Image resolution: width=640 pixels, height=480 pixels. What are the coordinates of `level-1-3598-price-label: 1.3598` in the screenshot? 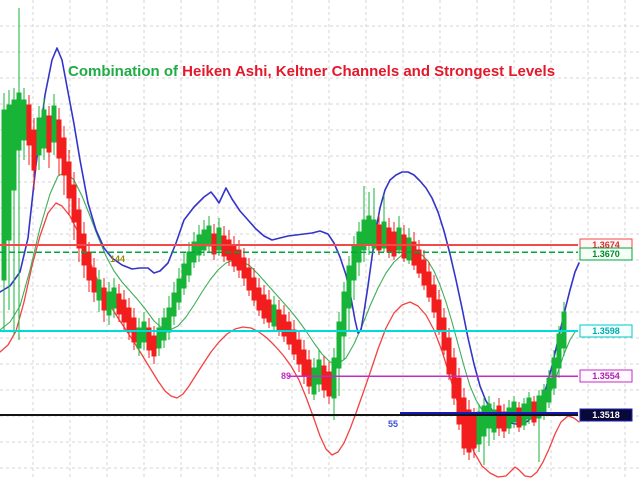 It's located at (606, 331).